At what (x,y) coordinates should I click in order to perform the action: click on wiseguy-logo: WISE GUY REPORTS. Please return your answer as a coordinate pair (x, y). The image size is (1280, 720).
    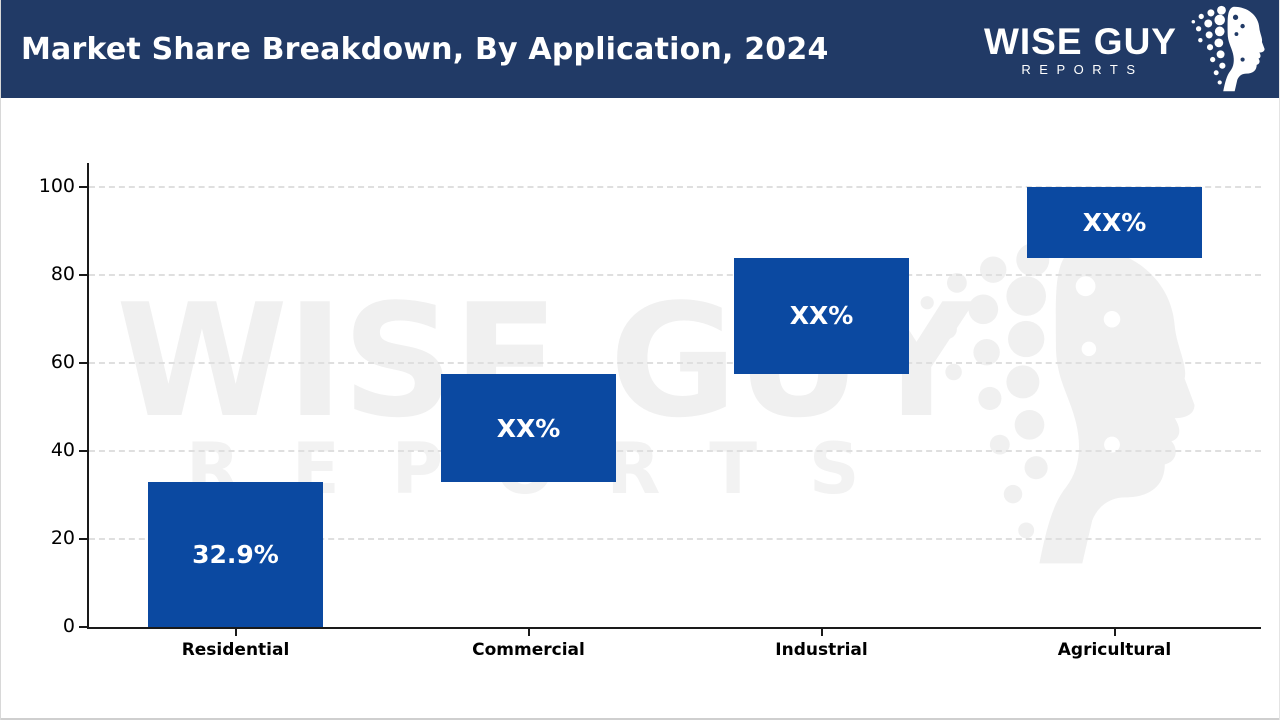
    Looking at the image, I should click on (1131, 49).